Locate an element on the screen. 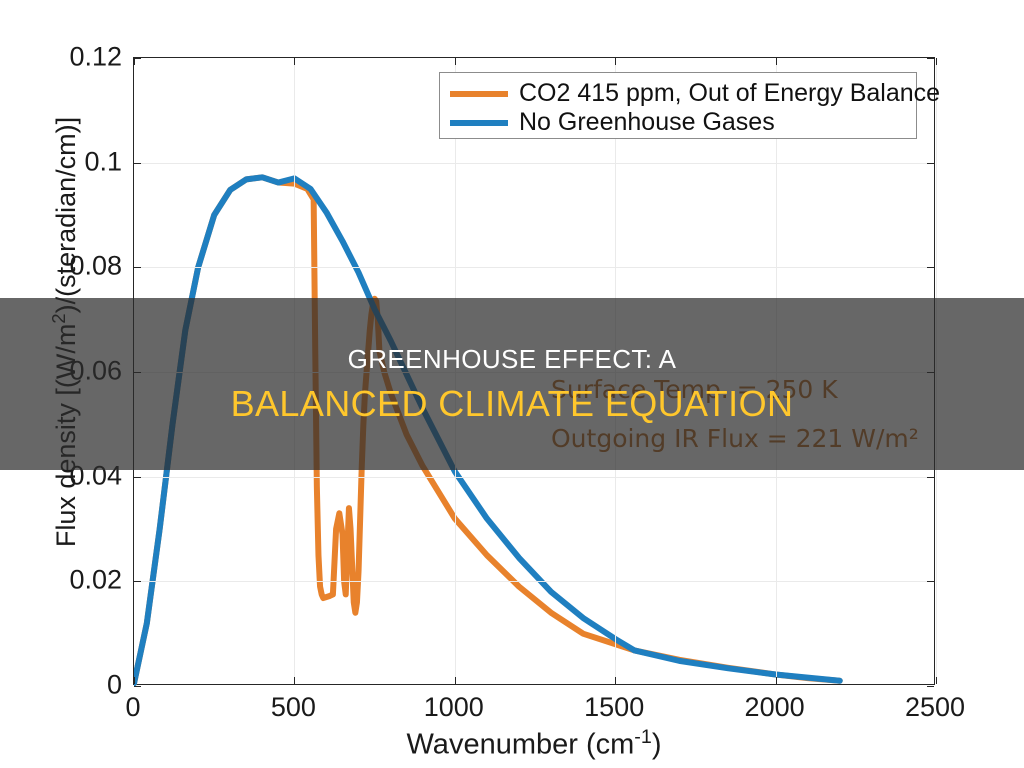  y-tick-label: 0.08 is located at coordinates (95, 265).